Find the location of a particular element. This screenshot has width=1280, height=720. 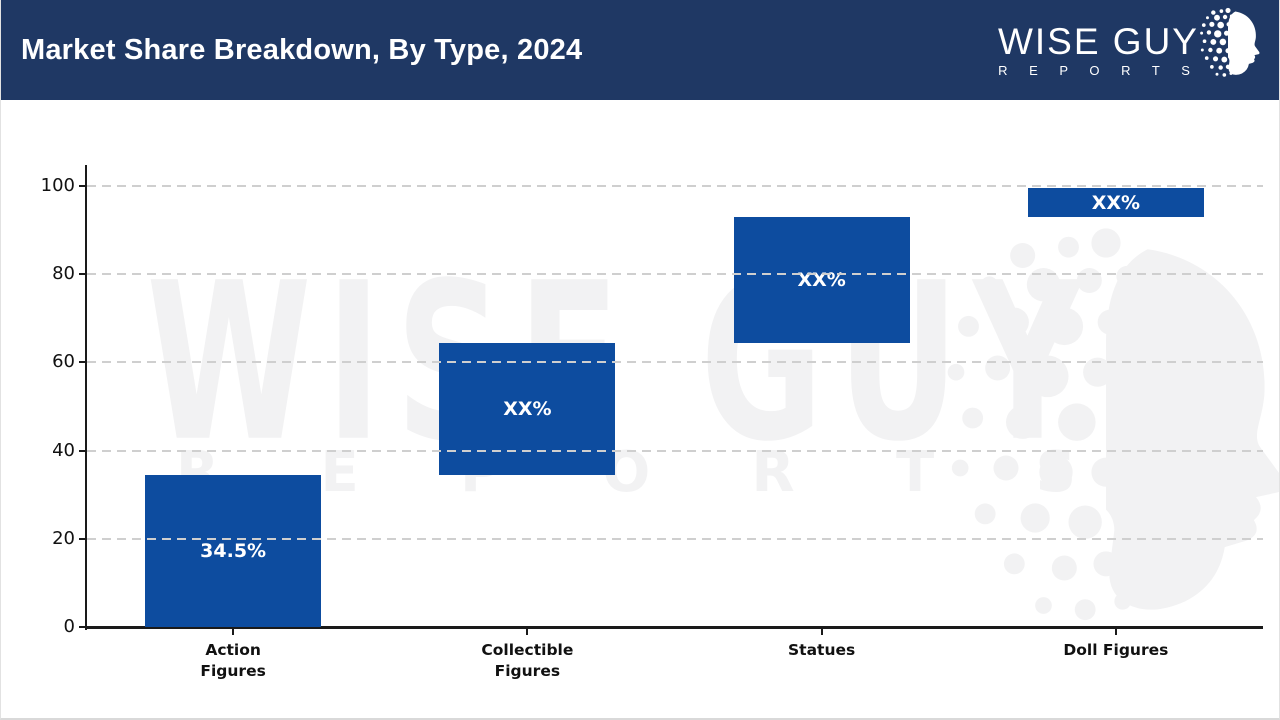

x-category-label: Collectible Figures is located at coordinates (527, 660).